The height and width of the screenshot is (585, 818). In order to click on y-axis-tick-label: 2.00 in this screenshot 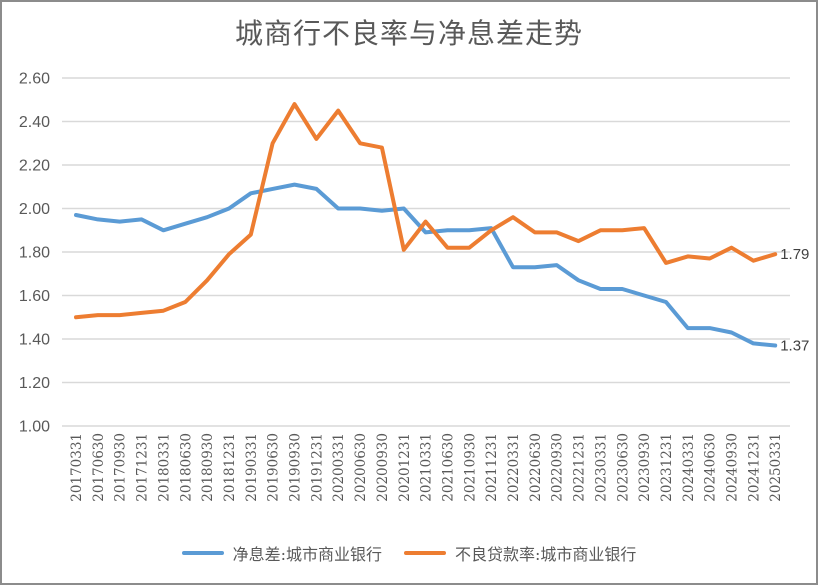, I will do `click(34, 209)`.